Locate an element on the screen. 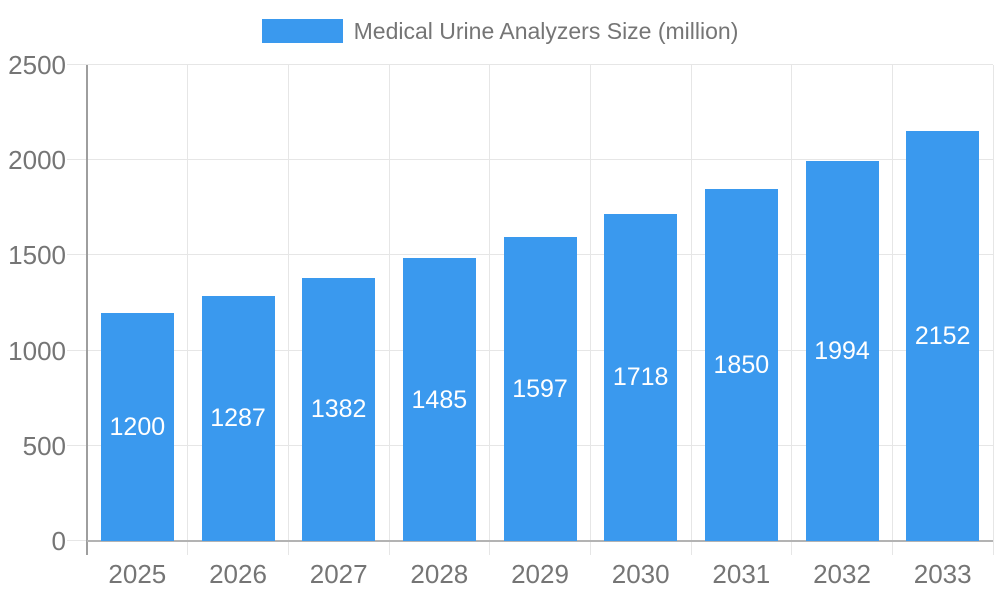  x-axis-label-2029: 2029 is located at coordinates (540, 574).